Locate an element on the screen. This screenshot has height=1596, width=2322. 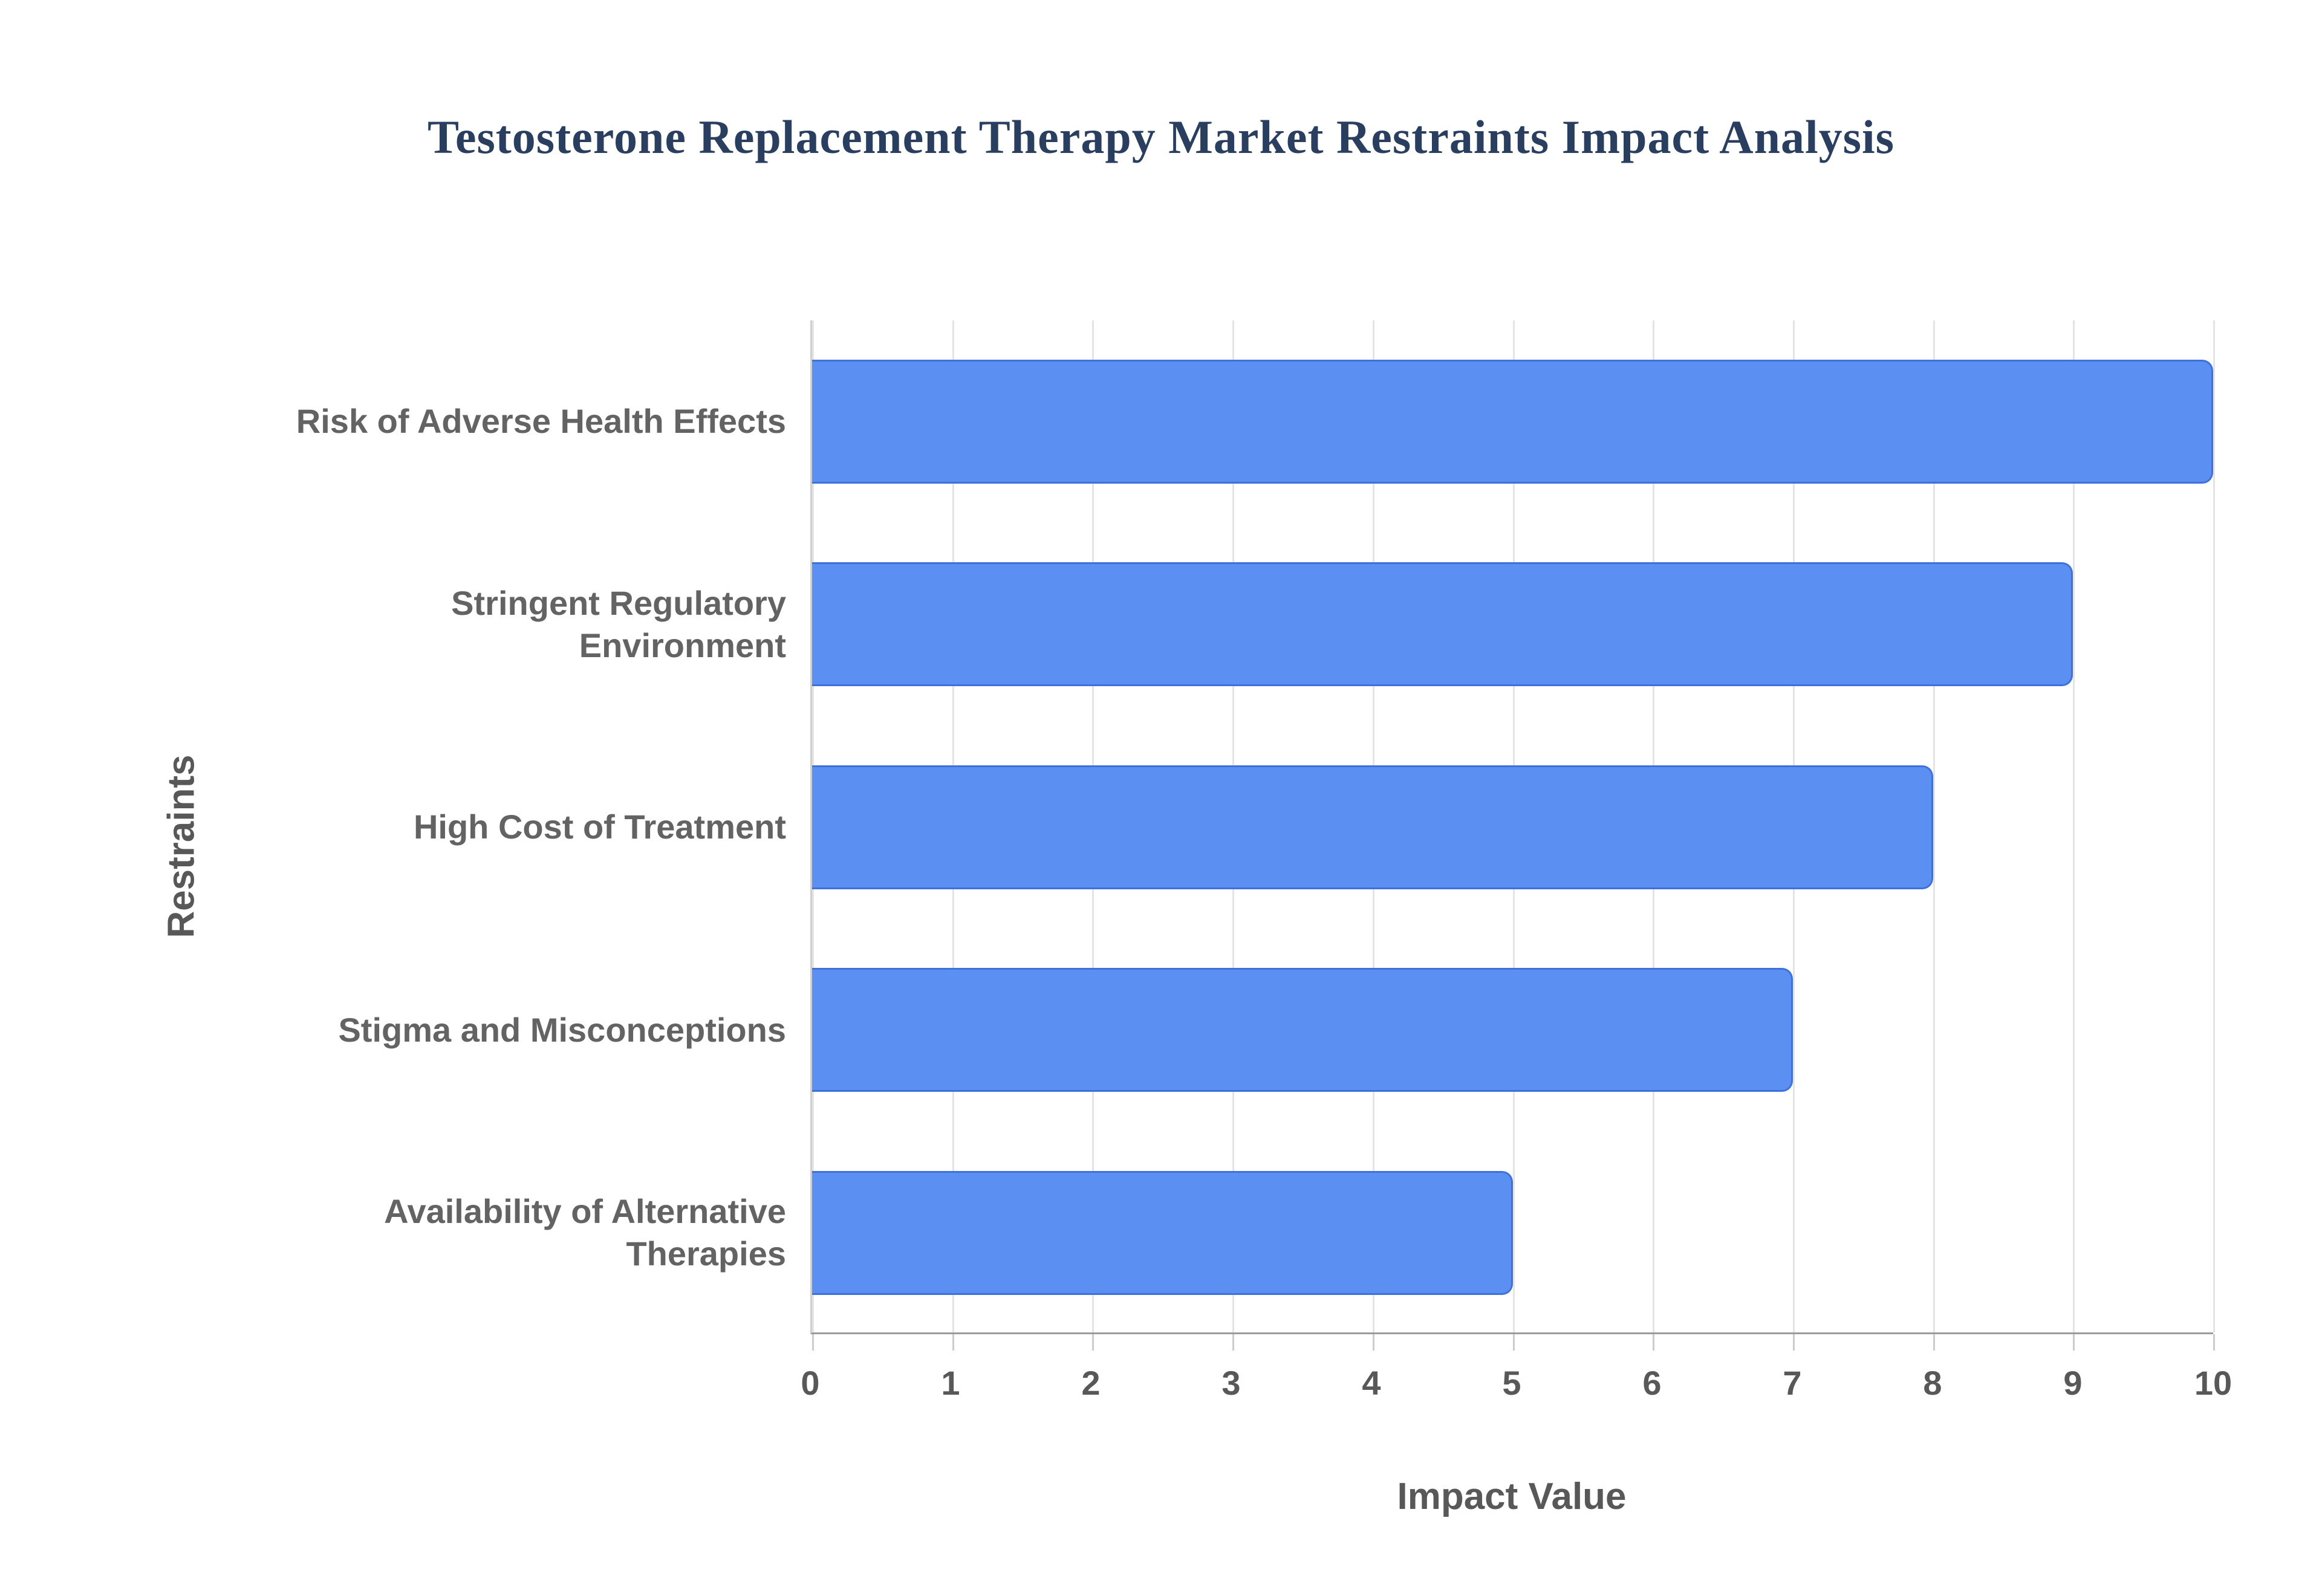
bar-high-cost-of-treatment is located at coordinates (1373, 827).